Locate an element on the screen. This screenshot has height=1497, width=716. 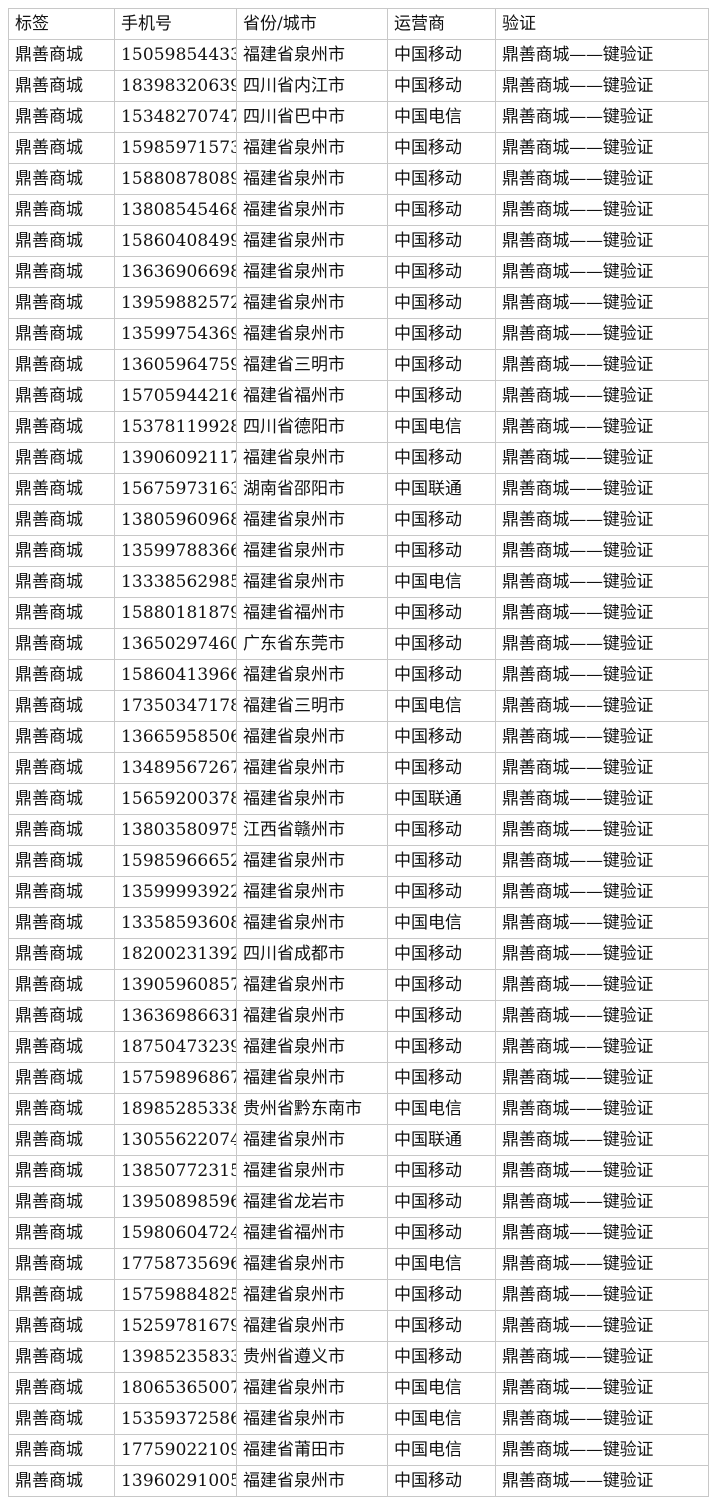
table-row: 鼎善商城 18065365007 福建省泉州市 中国电信 鼎善商城——键验证 is located at coordinates (358, 1388).